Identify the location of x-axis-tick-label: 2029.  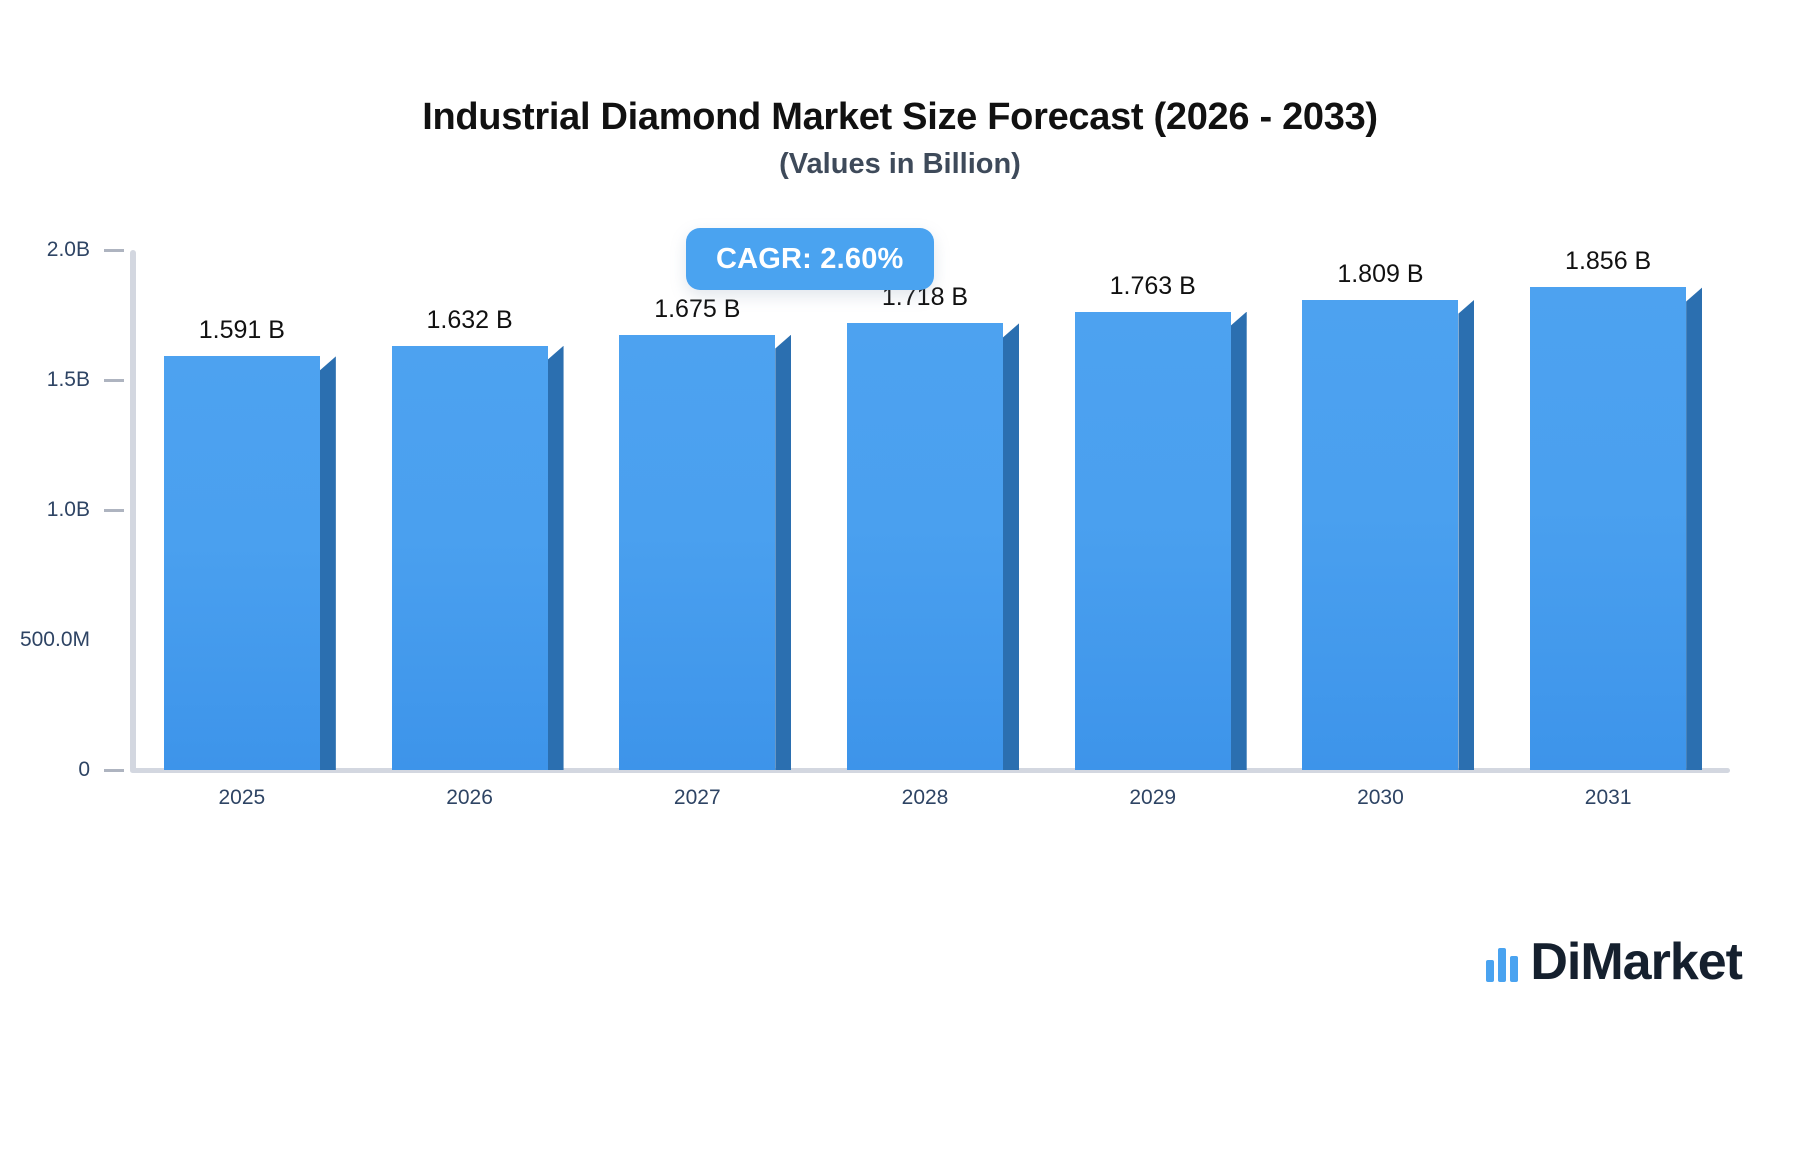
(1153, 797).